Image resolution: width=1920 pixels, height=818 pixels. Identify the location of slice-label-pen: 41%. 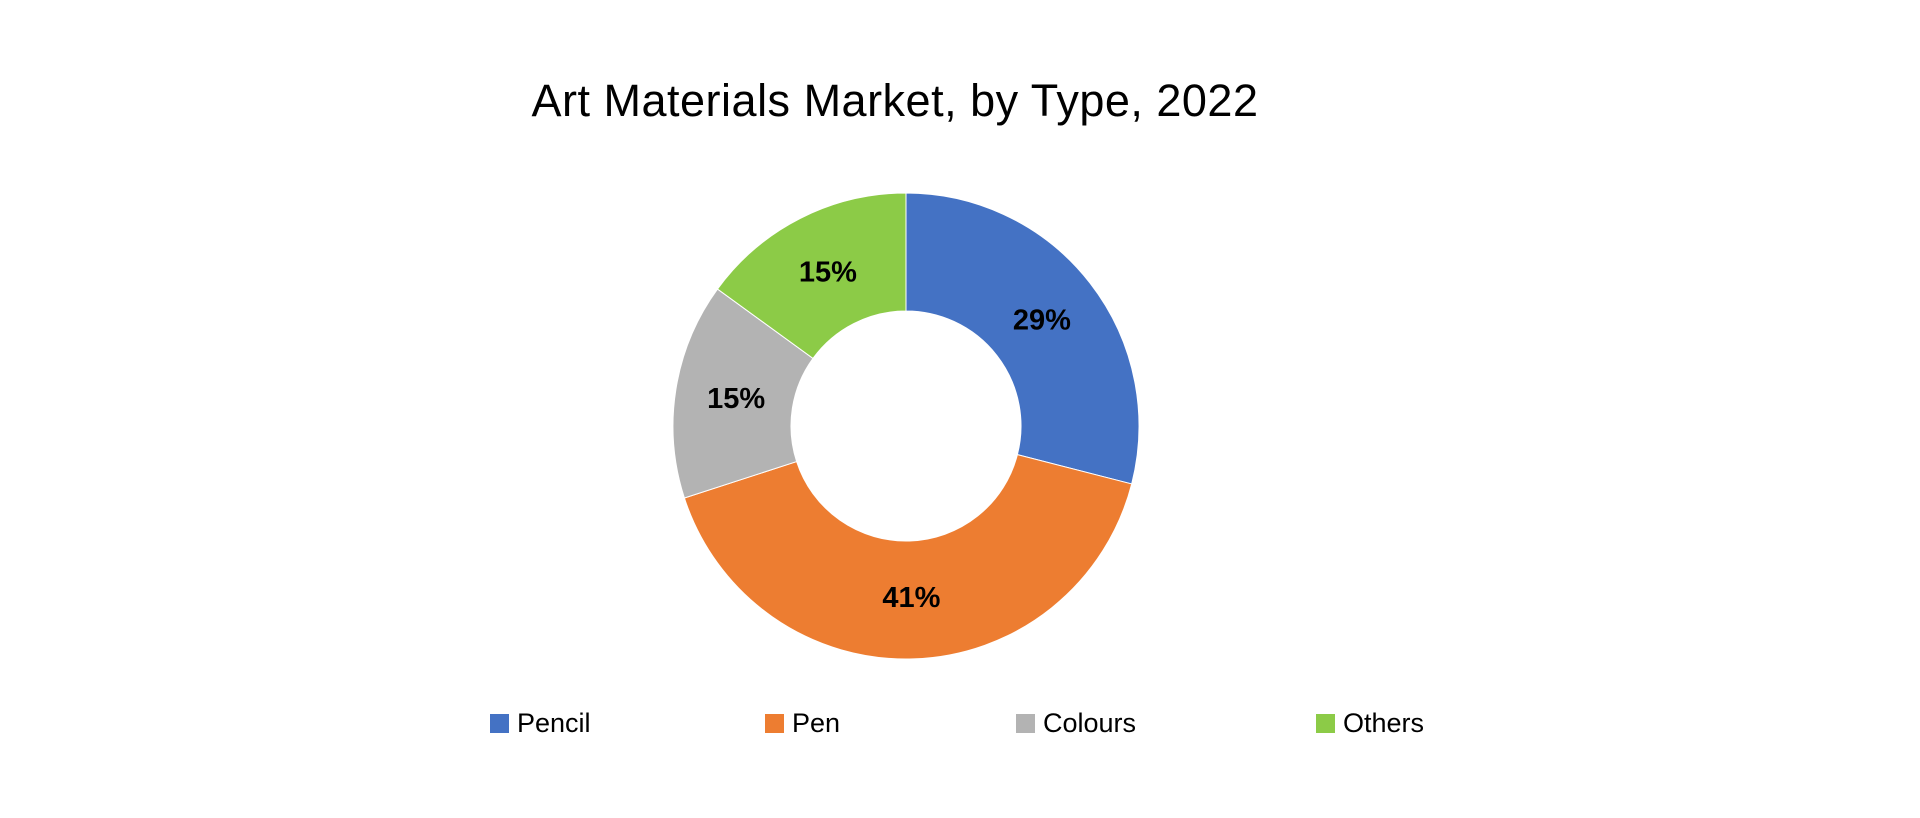
(911, 598).